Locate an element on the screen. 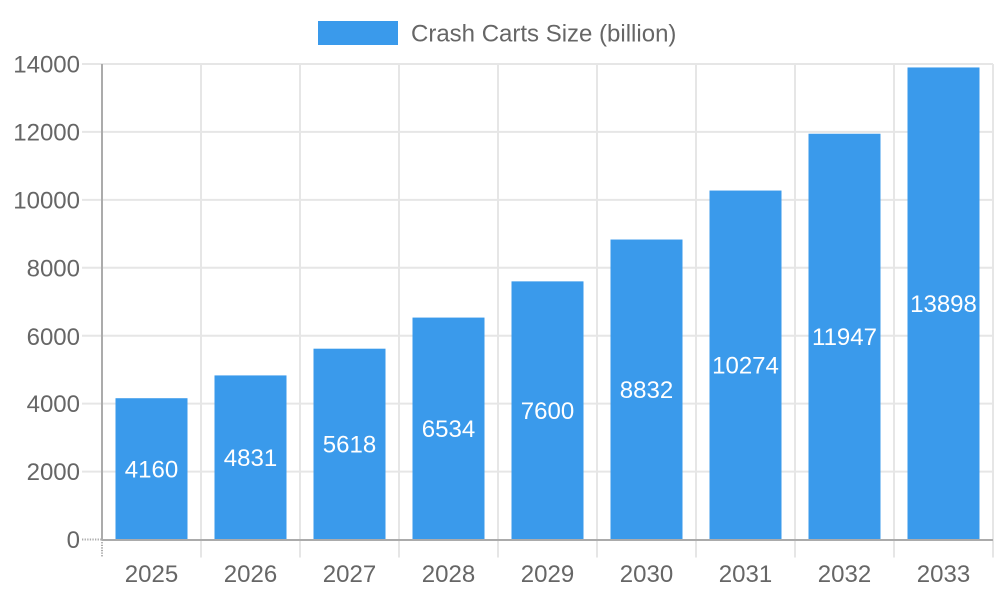 This screenshot has width=1000, height=600. svg-text: 2031 is located at coordinates (745, 574).